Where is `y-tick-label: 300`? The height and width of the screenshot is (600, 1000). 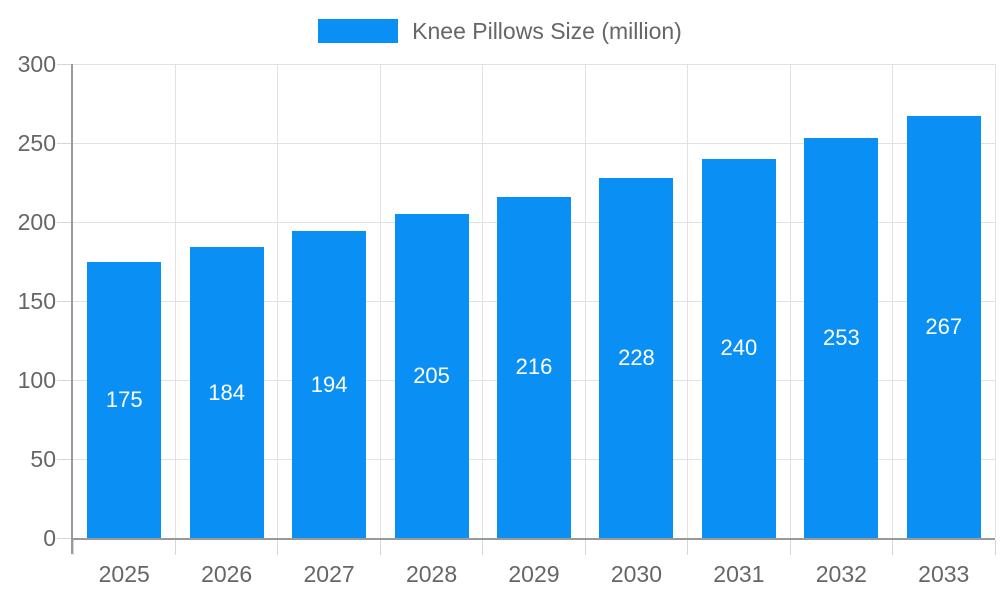
y-tick-label: 300 is located at coordinates (36, 64).